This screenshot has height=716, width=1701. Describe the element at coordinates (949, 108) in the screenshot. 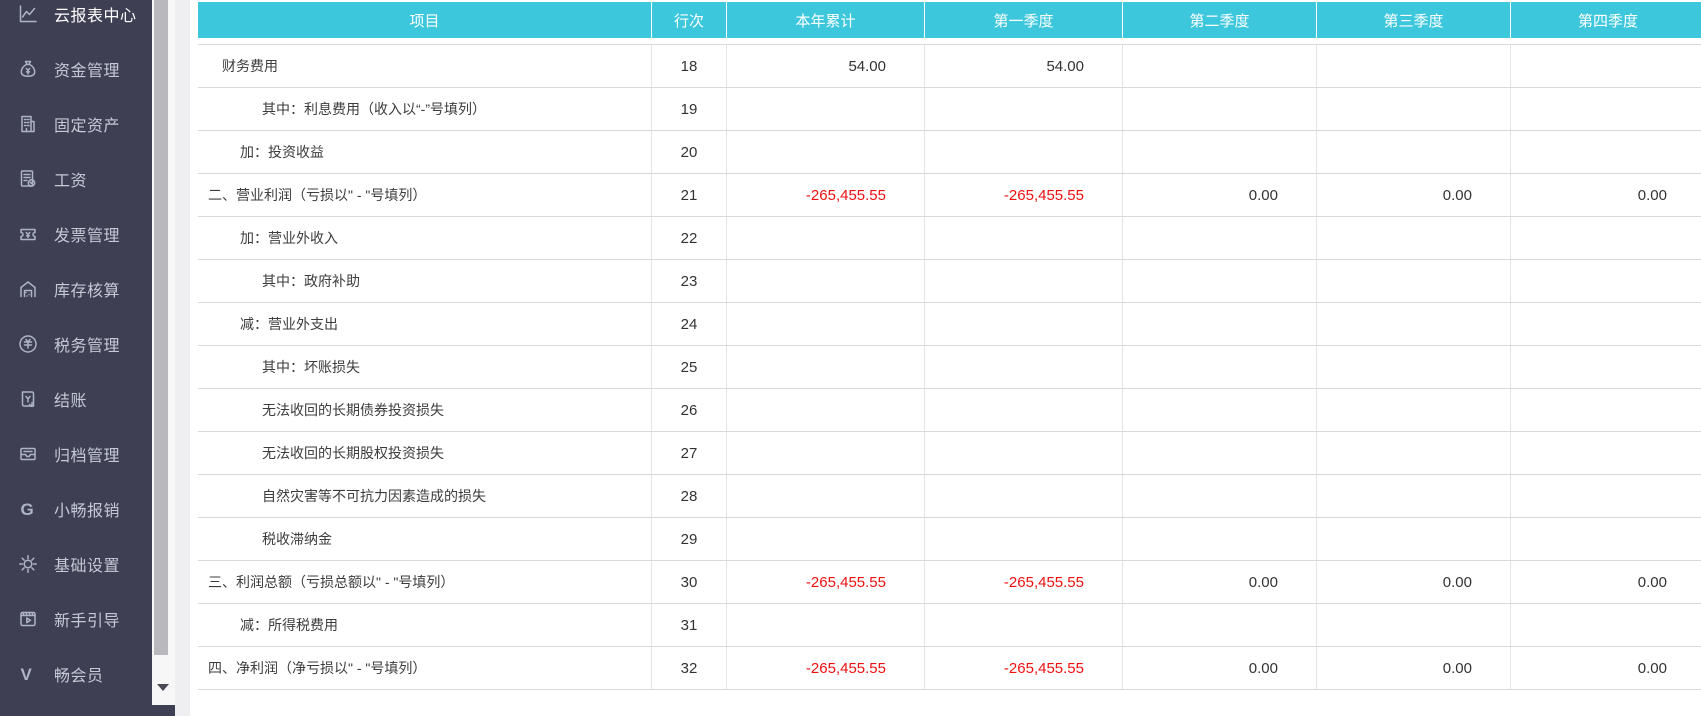

I see `table-row: 其中：利息费用（收入以“-”号填列） 19` at that location.